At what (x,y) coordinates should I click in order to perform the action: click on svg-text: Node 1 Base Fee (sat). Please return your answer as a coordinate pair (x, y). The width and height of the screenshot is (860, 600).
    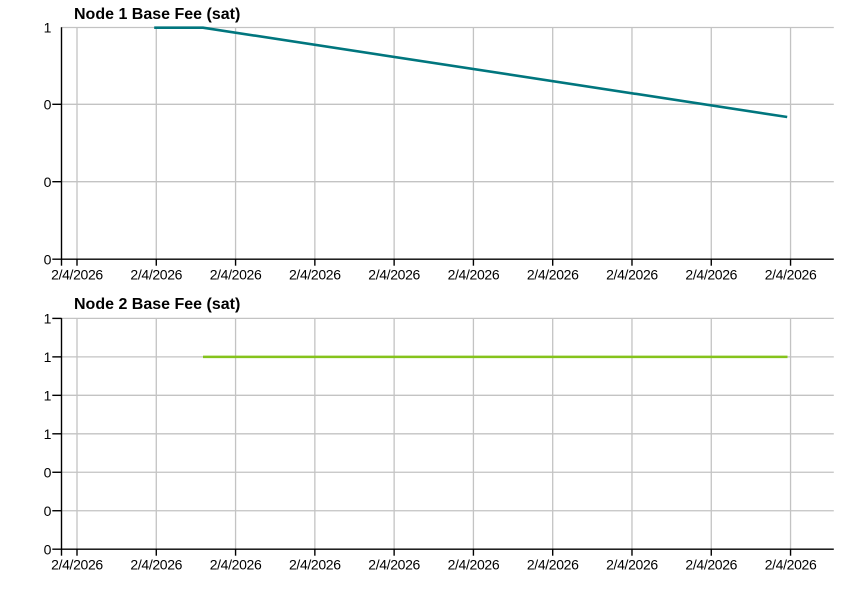
    Looking at the image, I should click on (157, 14).